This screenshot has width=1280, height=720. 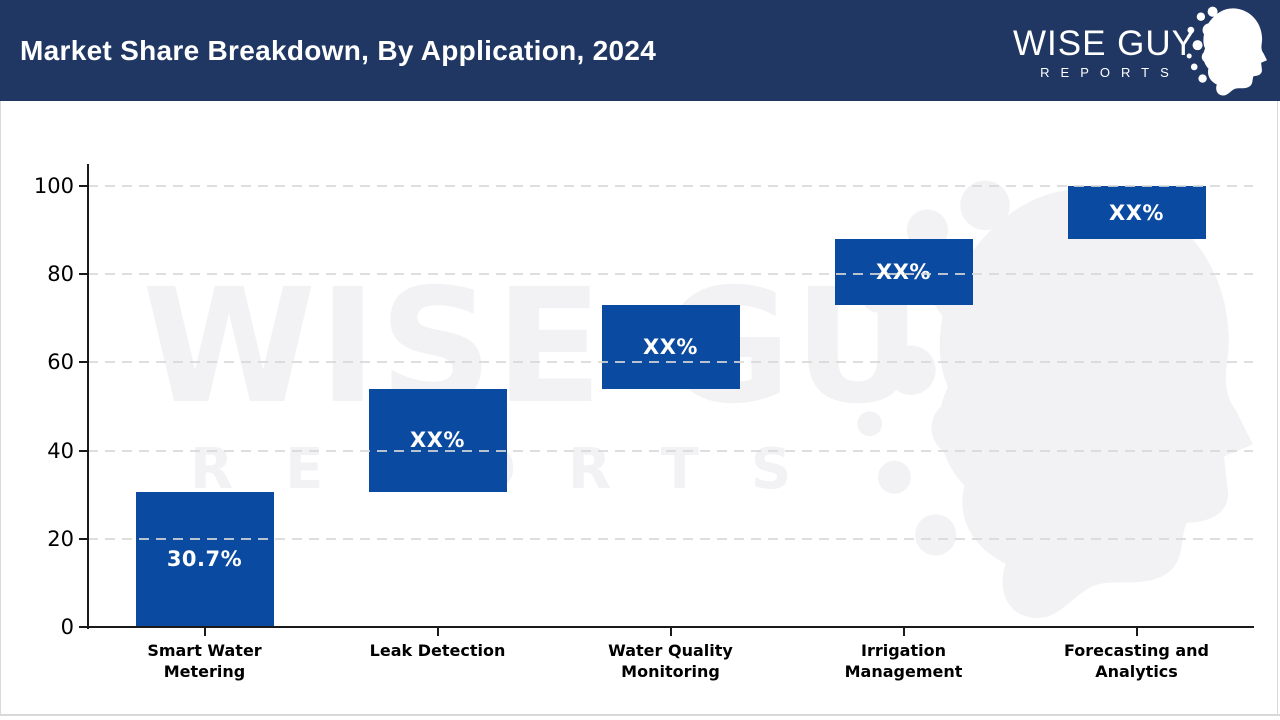 I want to click on x-category-label: Smart Water Metering, so click(x=204, y=661).